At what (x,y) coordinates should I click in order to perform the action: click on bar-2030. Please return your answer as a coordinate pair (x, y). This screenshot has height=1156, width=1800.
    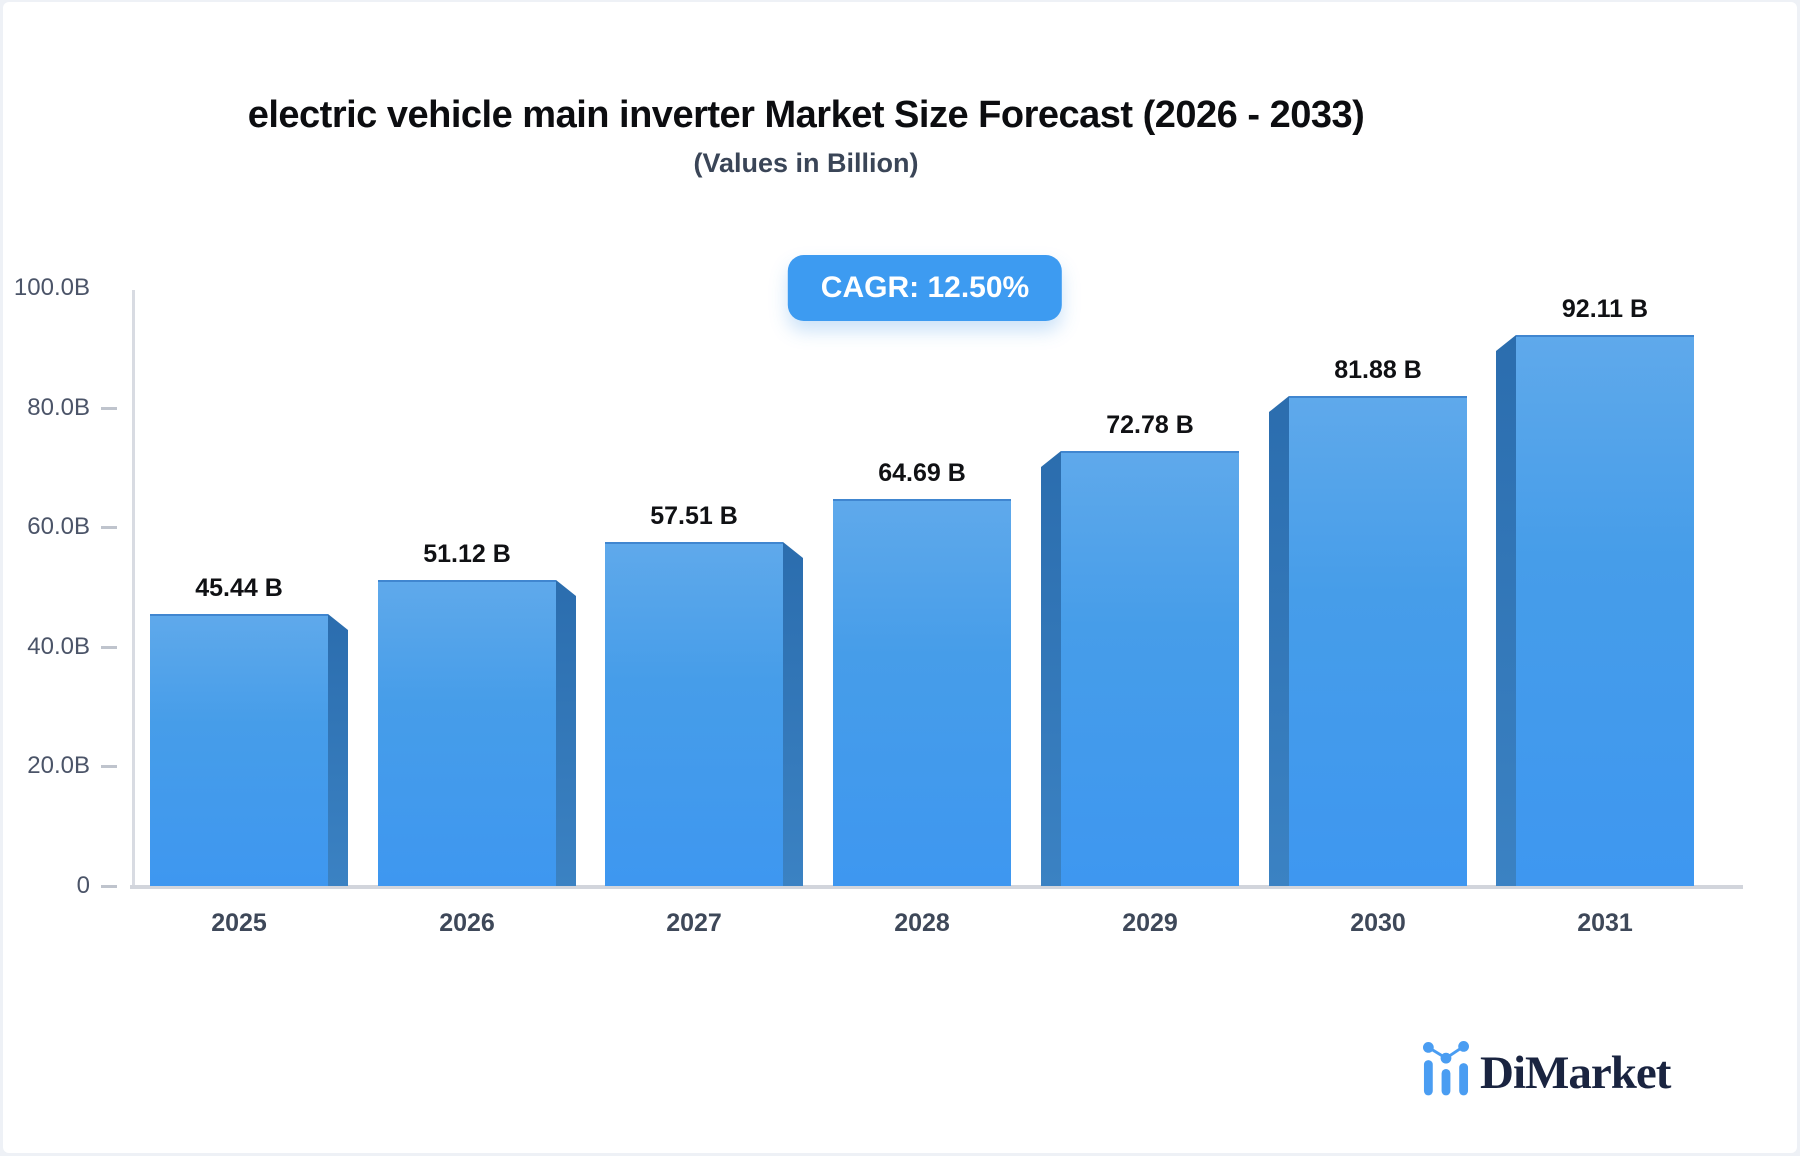
    Looking at the image, I should click on (1378, 641).